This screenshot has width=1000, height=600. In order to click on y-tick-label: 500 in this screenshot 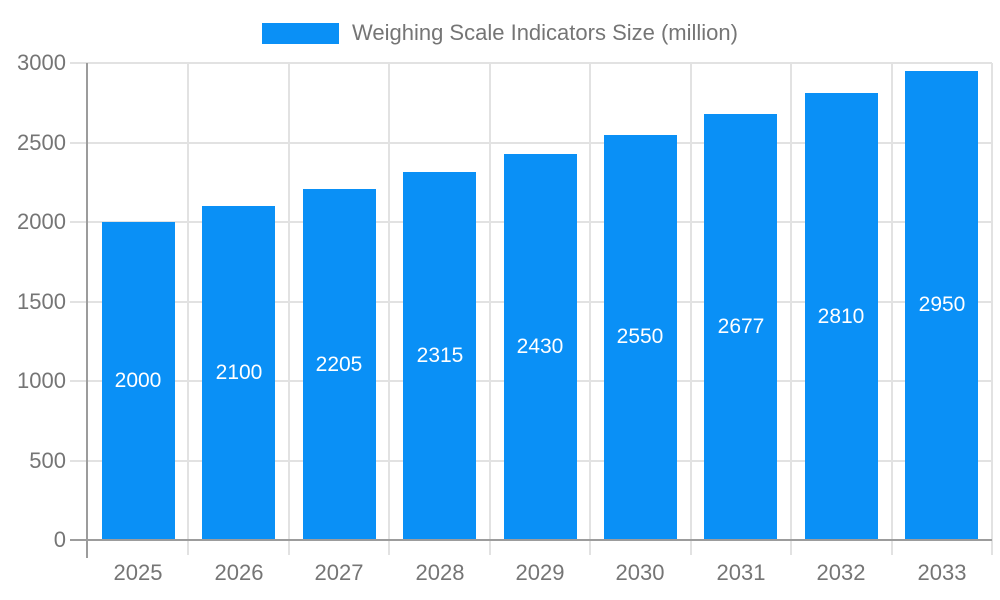, I will do `click(47, 460)`.